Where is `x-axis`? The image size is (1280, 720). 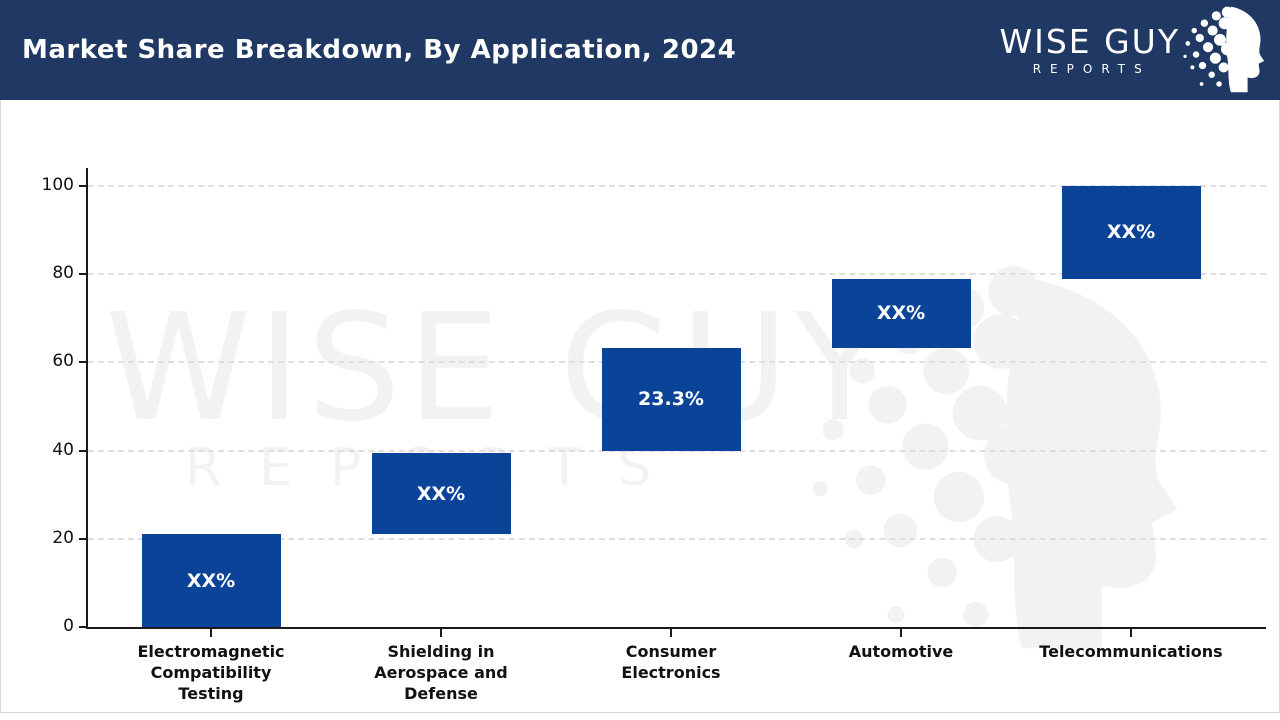
x-axis is located at coordinates (676, 628).